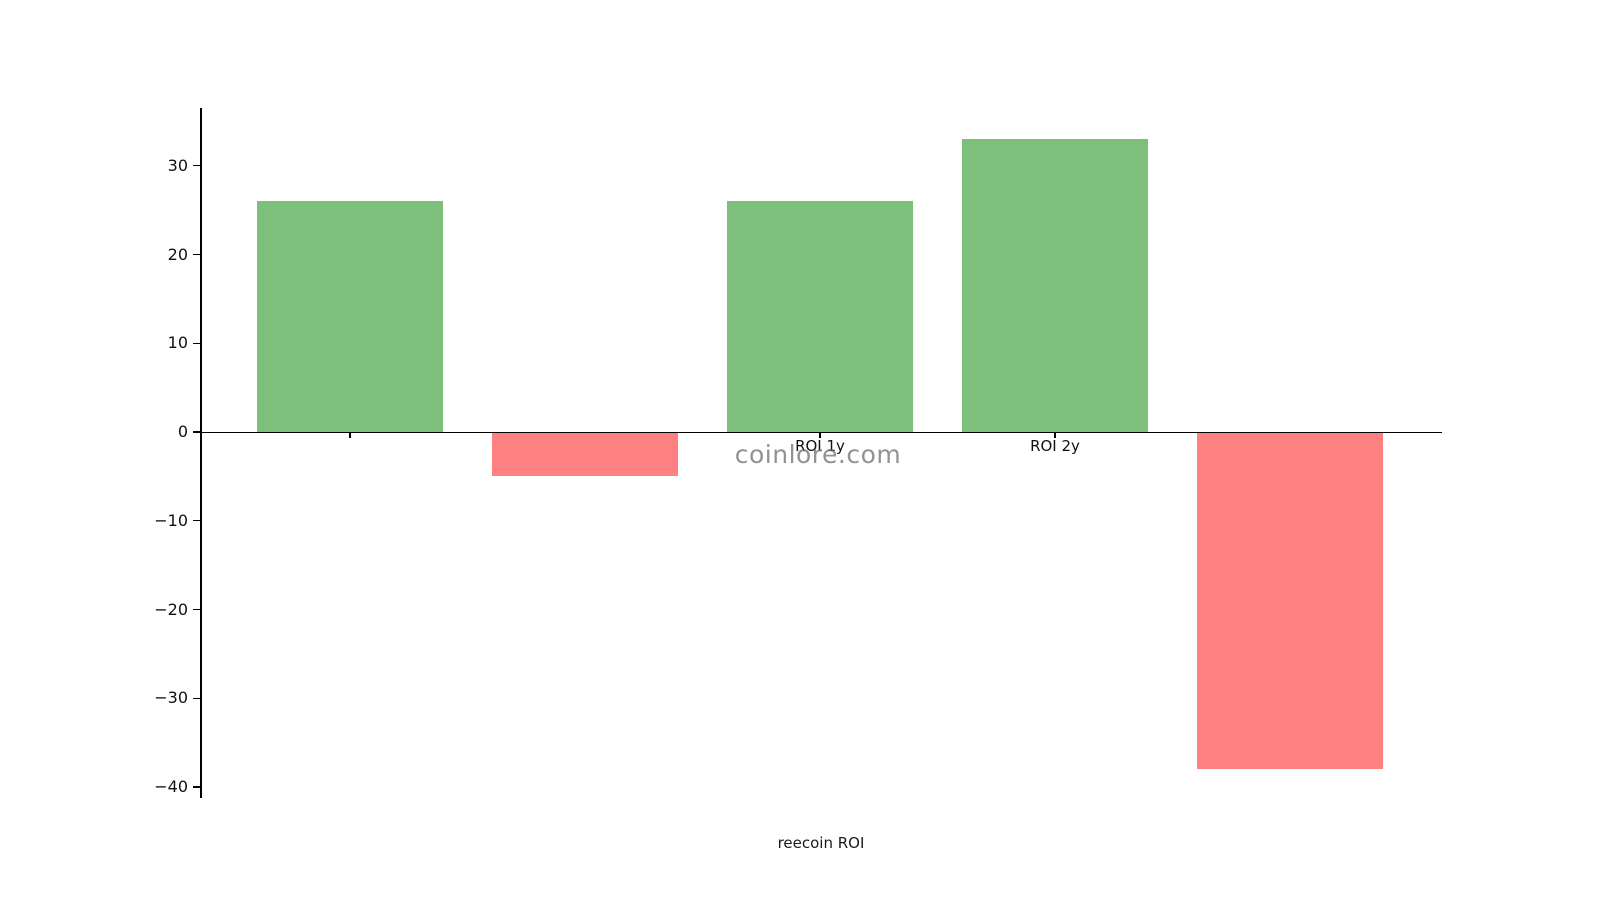 Image resolution: width=1600 pixels, height=900 pixels. I want to click on x-axis-zero-line, so click(821, 432).